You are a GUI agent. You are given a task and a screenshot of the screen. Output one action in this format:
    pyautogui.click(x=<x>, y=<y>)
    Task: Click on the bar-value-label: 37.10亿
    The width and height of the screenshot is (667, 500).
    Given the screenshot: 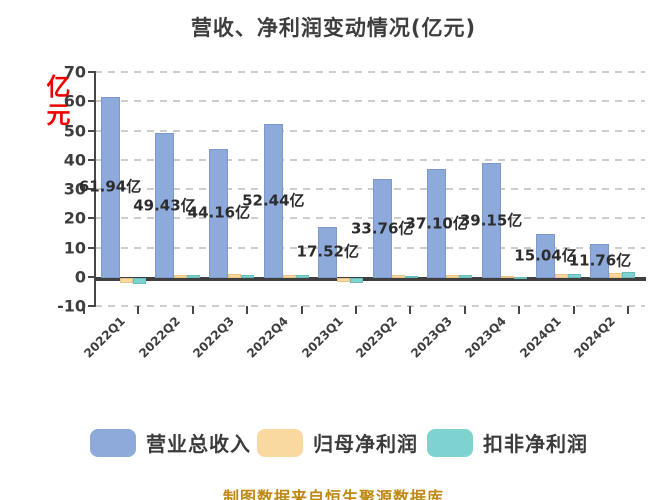 What is the action you would take?
    pyautogui.click(x=436, y=223)
    